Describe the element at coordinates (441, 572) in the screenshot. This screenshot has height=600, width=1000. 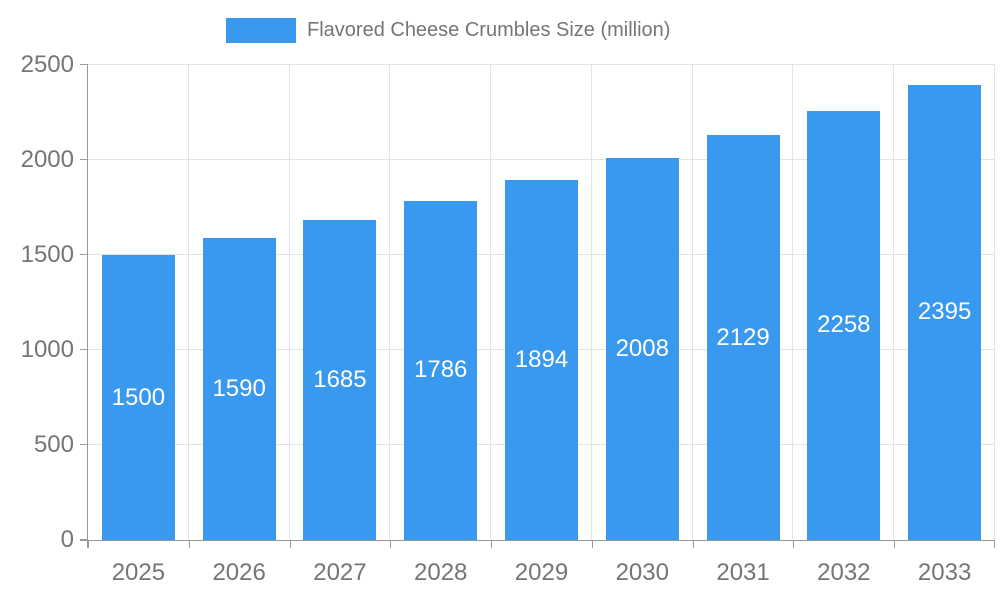
I see `x-tick-label: 2028` at that location.